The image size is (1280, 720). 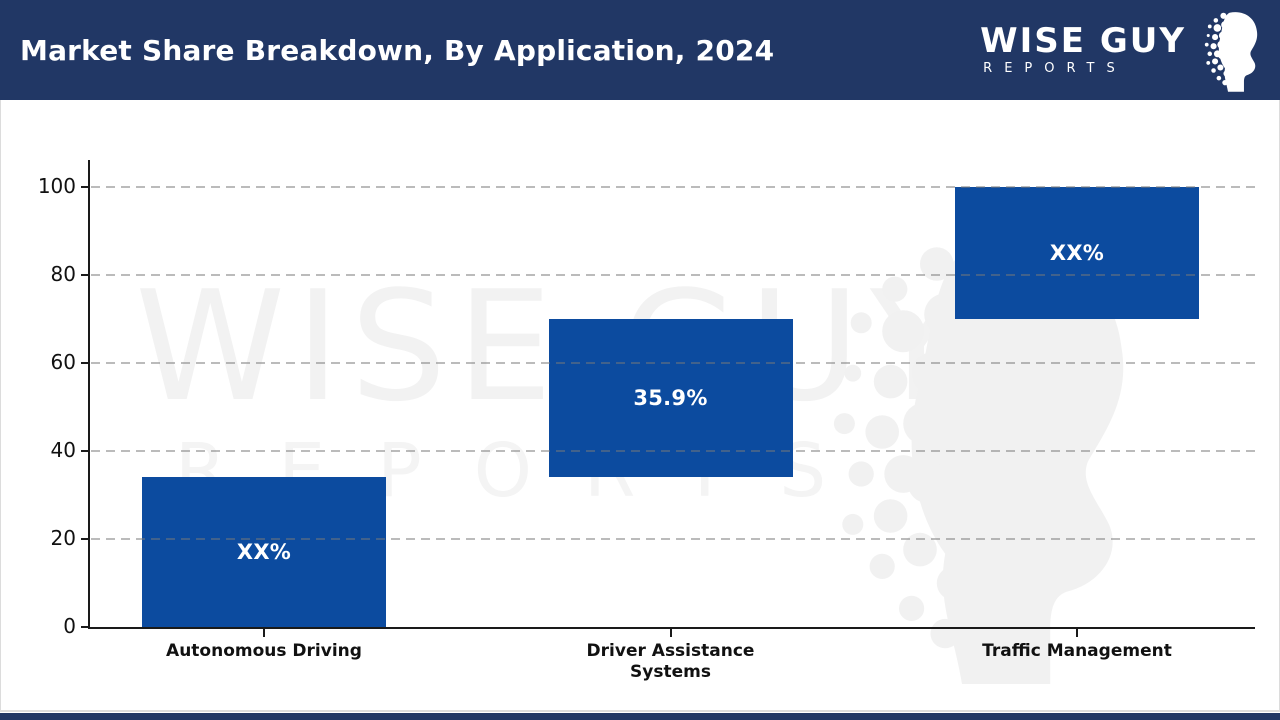 What do you see at coordinates (1231, 52) in the screenshot?
I see `logo-face-icon` at bounding box center [1231, 52].